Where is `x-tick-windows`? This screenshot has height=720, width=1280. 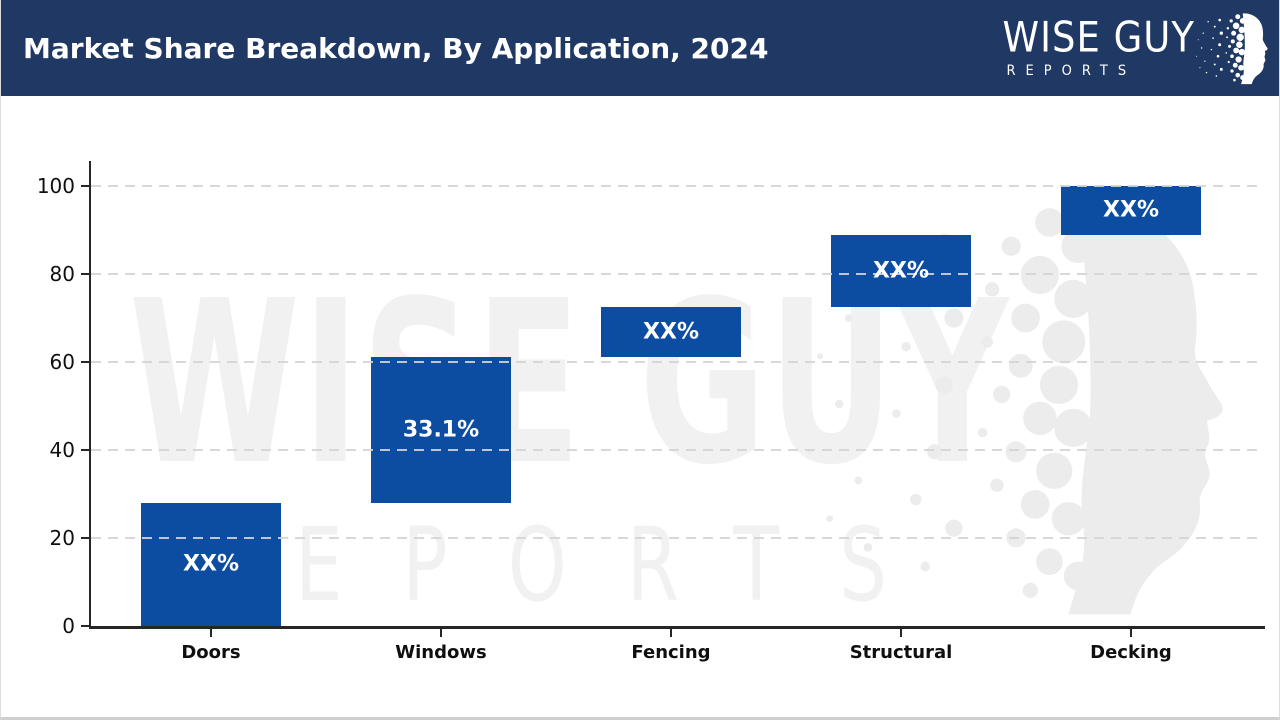
x-tick-windows is located at coordinates (441, 633).